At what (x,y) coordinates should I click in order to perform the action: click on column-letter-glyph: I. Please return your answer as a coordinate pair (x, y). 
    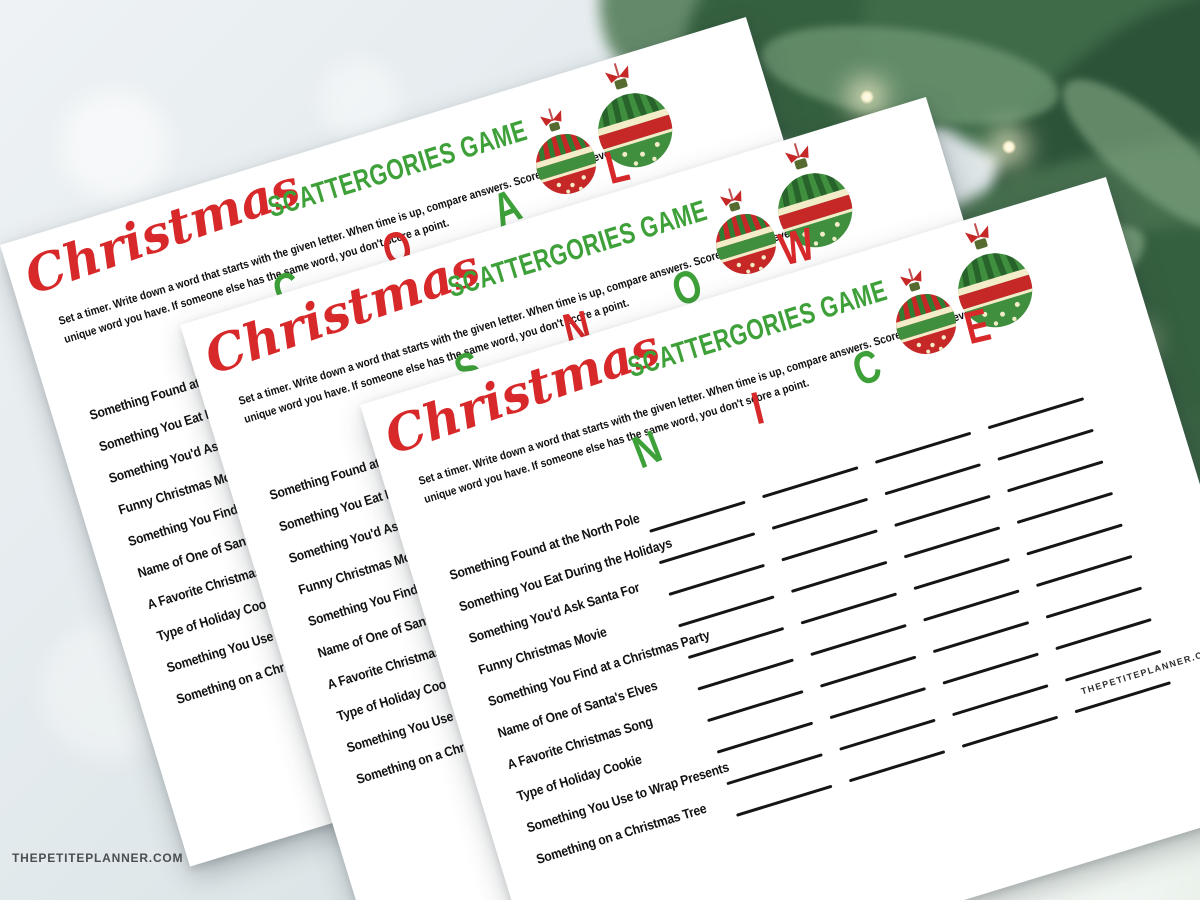
    Looking at the image, I should click on (757, 408).